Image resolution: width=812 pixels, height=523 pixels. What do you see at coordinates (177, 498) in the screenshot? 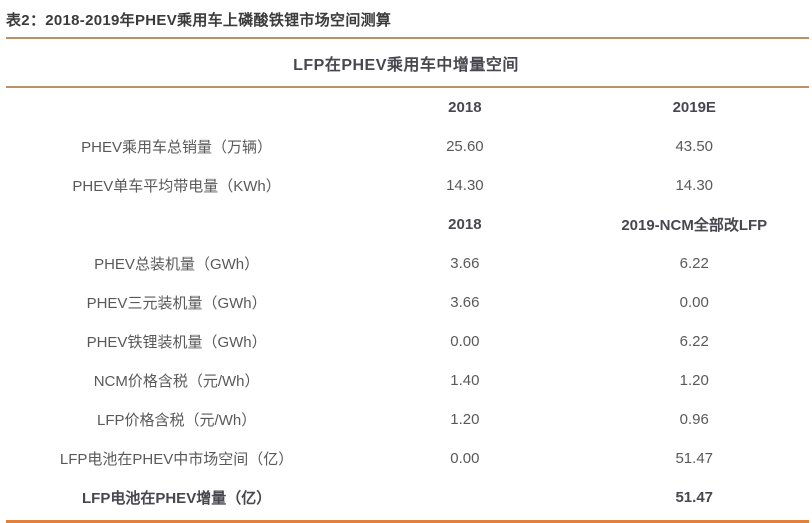
I see `row-label: LFP电池在PHEV增量（亿）` at bounding box center [177, 498].